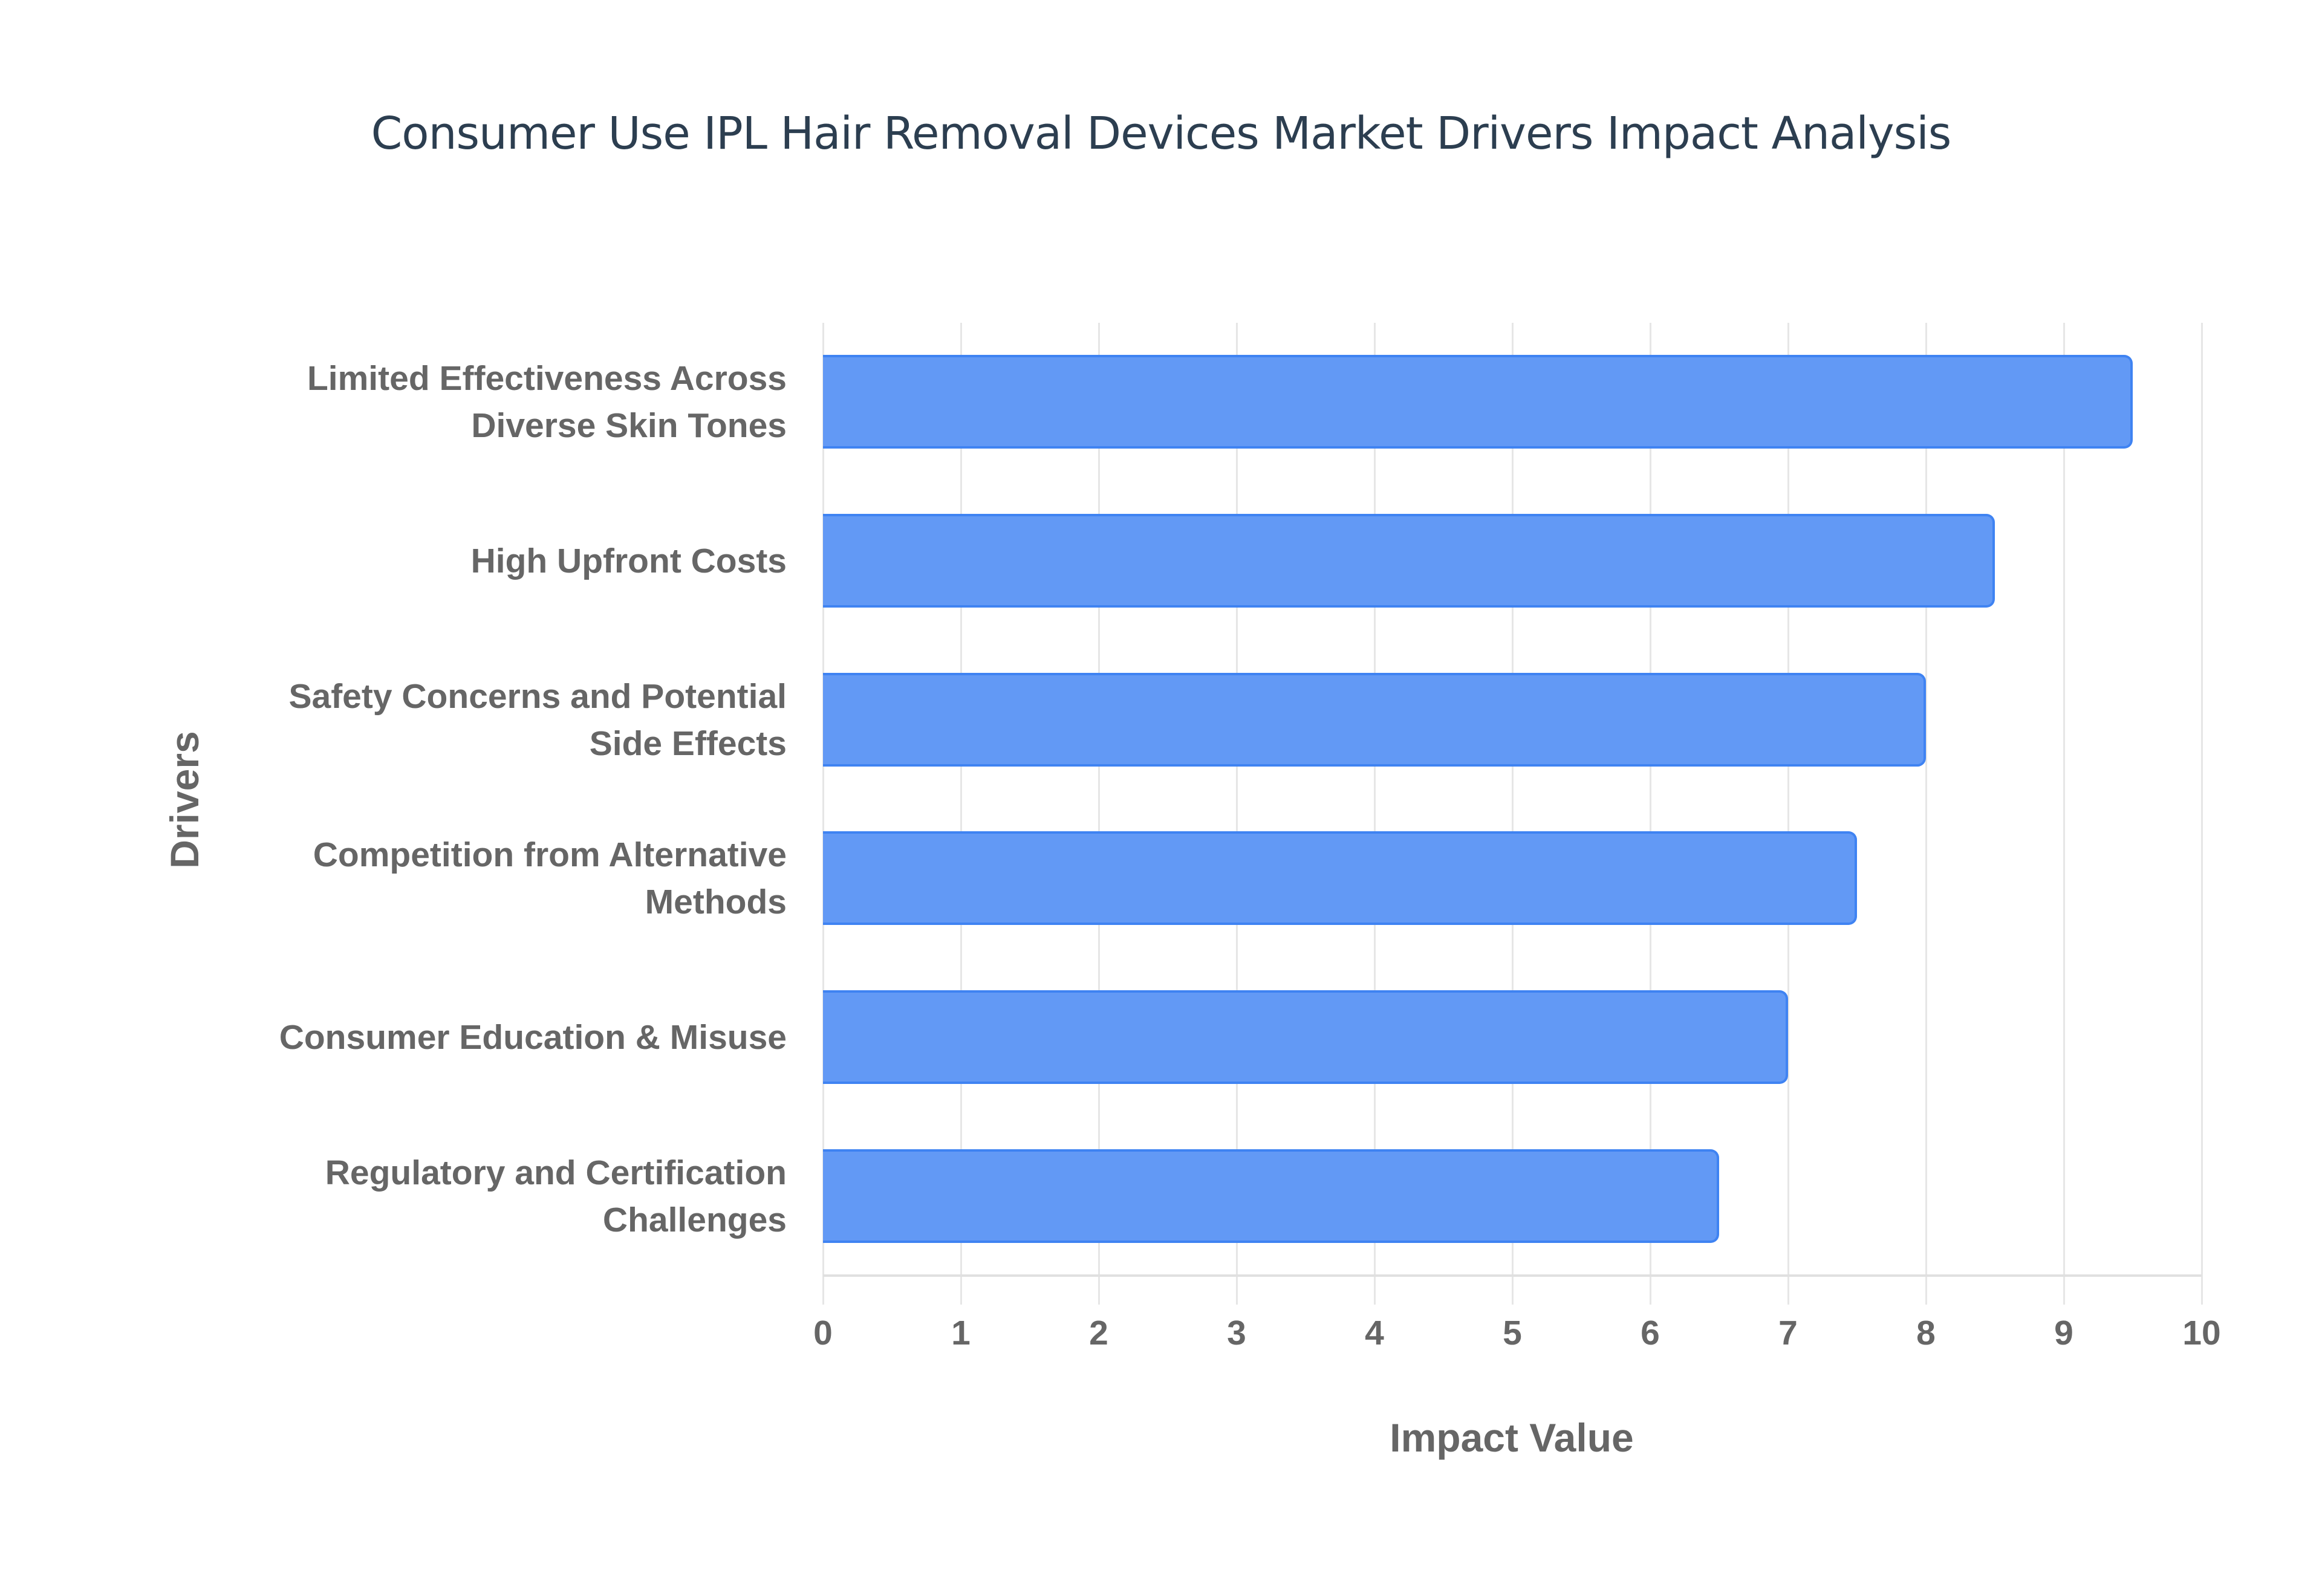 This screenshot has width=2322, height=1596. I want to click on y-tick-label-line: Limited Effectiveness Across, so click(547, 378).